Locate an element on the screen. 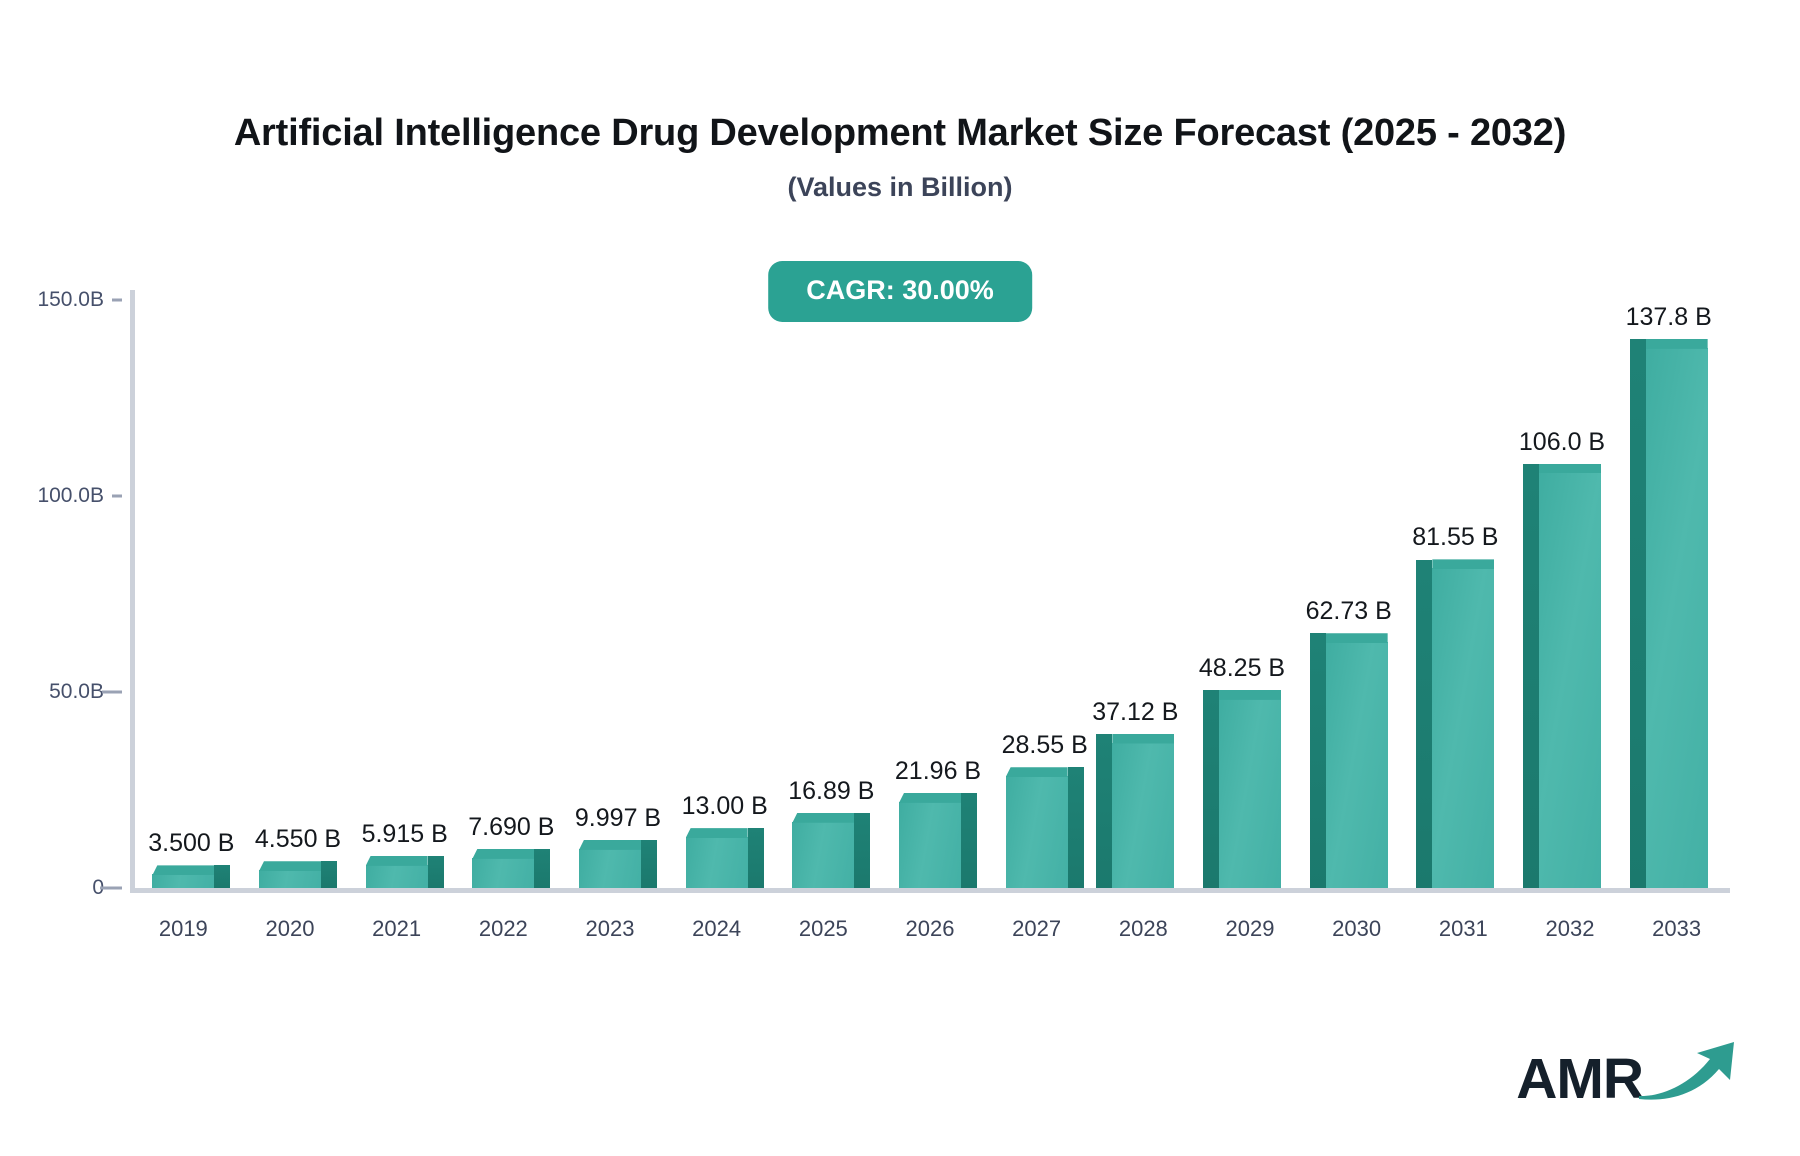 This screenshot has width=1800, height=1156. bar-2029 is located at coordinates (1242, 785).